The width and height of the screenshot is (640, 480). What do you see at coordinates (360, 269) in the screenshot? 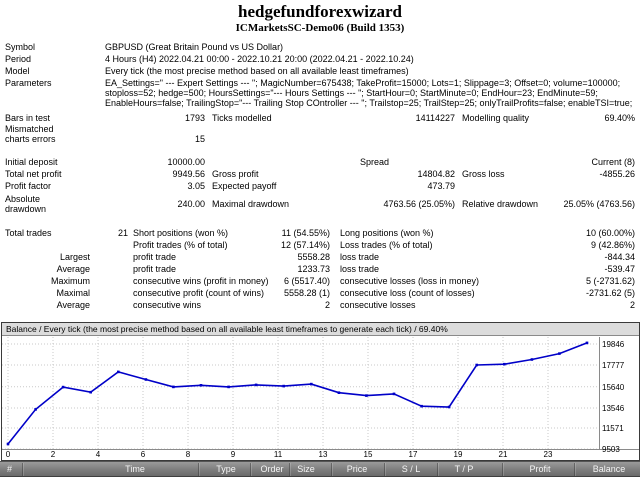
I see `average-loss-label: loss trade` at bounding box center [360, 269].